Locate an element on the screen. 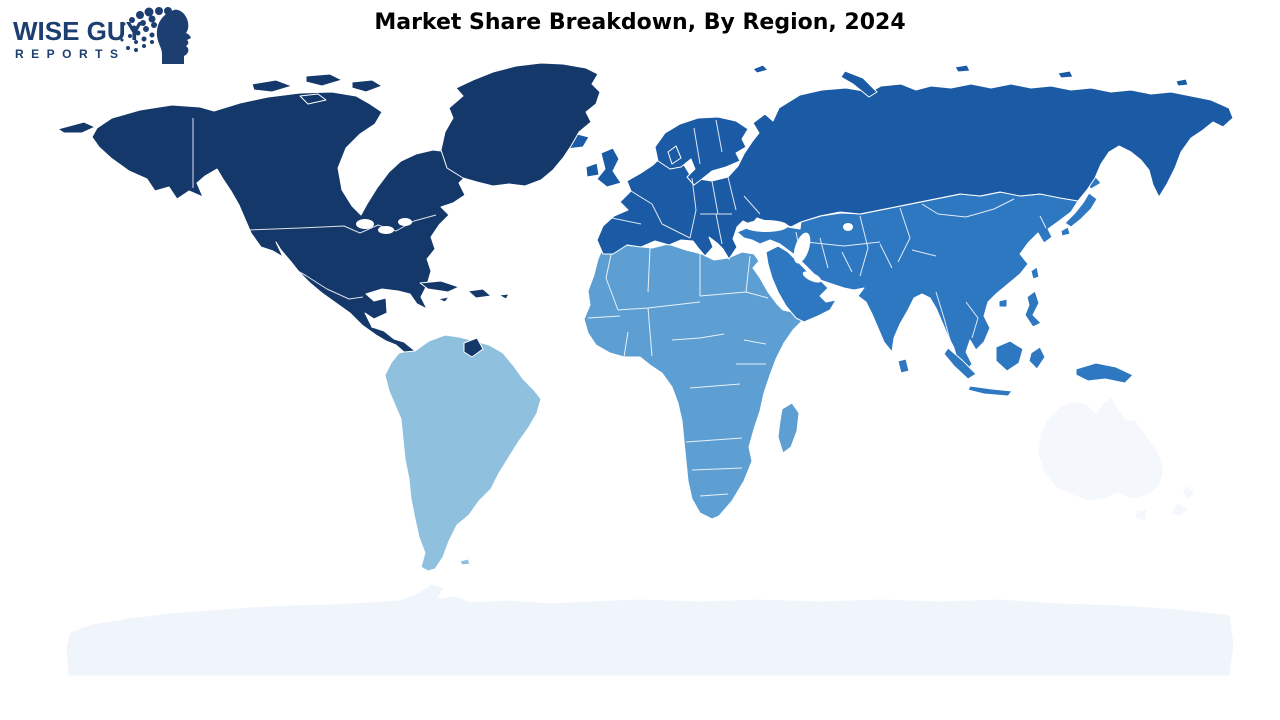 The width and height of the screenshot is (1280, 720). logo-group: WISE GUY REPORTS is located at coordinates (102, 35).